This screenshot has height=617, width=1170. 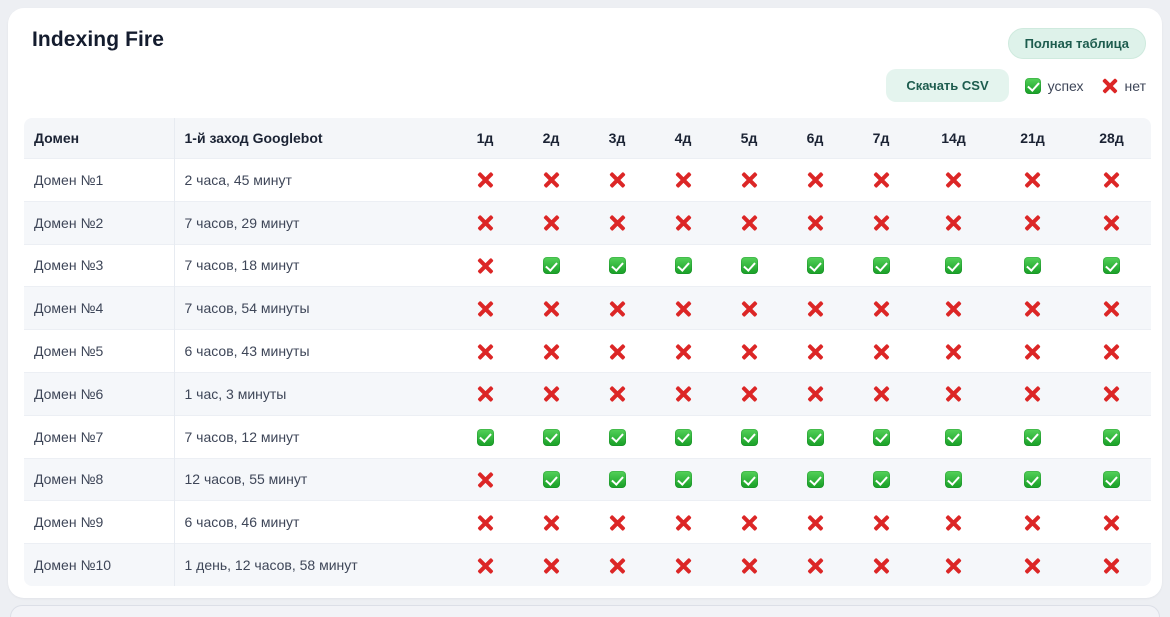 I want to click on page-title: Indexing Fire, so click(x=98, y=39).